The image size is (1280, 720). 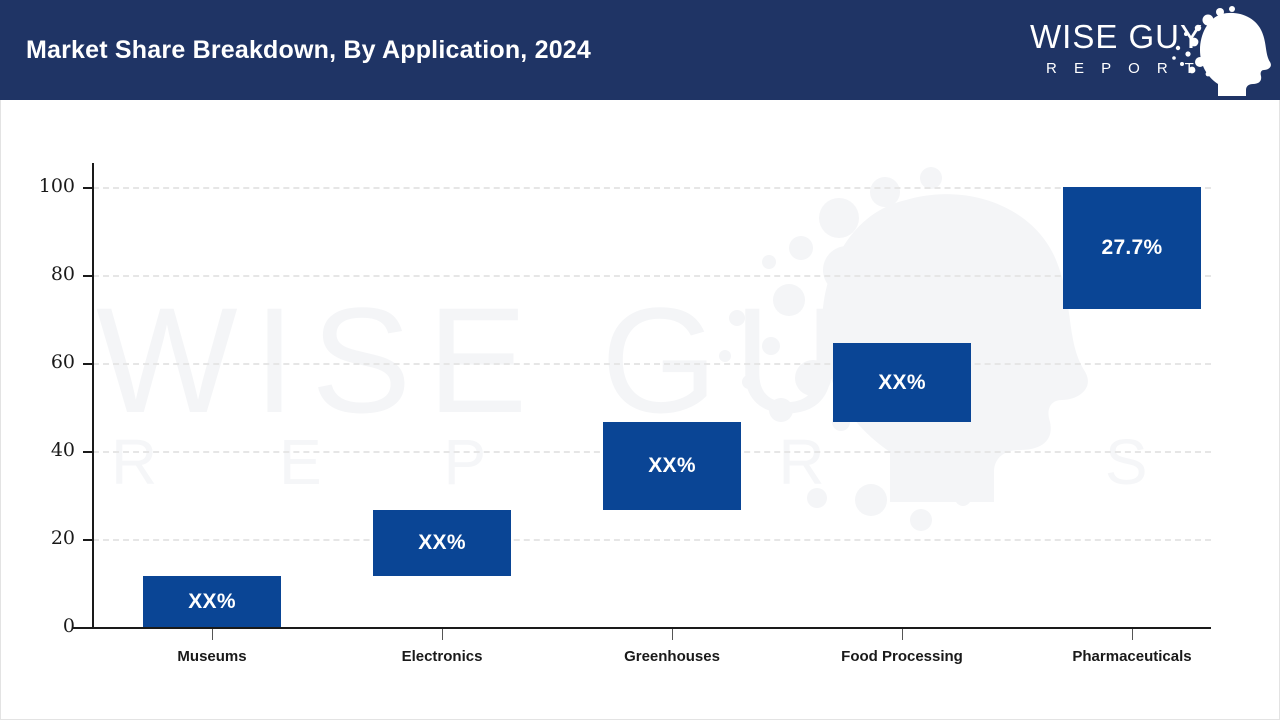 I want to click on xtick-label-greenhouses: Greenhouses, so click(x=672, y=656).